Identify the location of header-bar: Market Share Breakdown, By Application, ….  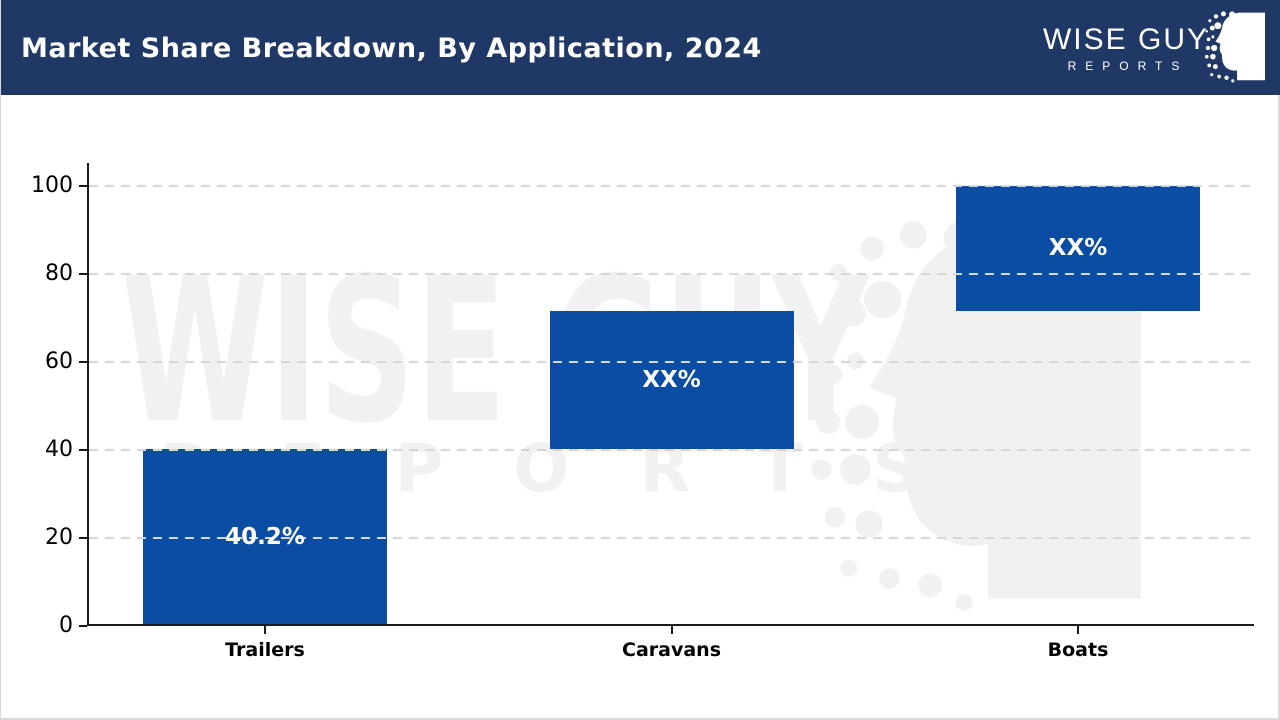
(640, 47).